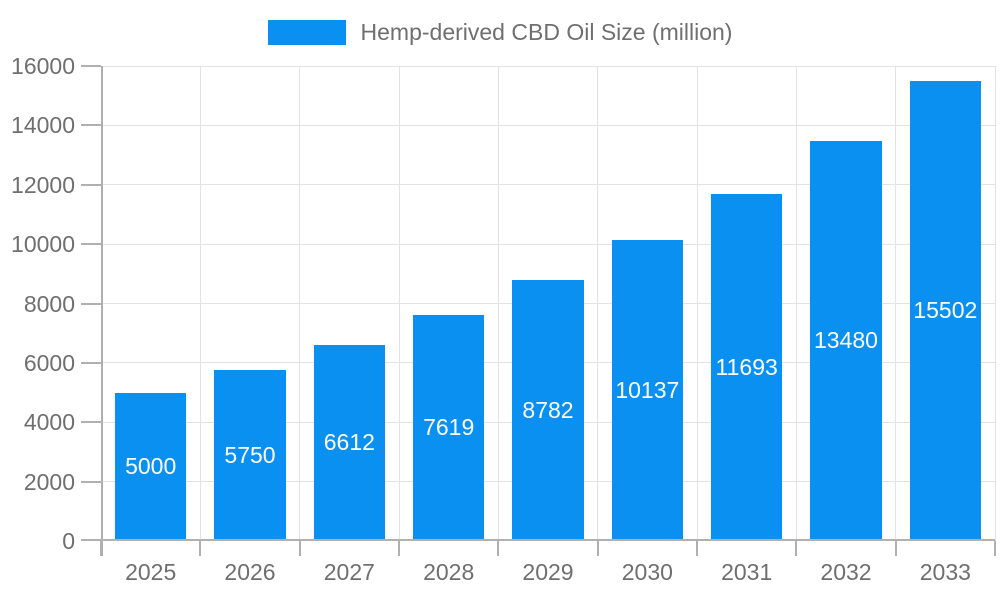 Image resolution: width=1000 pixels, height=600 pixels. I want to click on bar: 13480, so click(846, 340).